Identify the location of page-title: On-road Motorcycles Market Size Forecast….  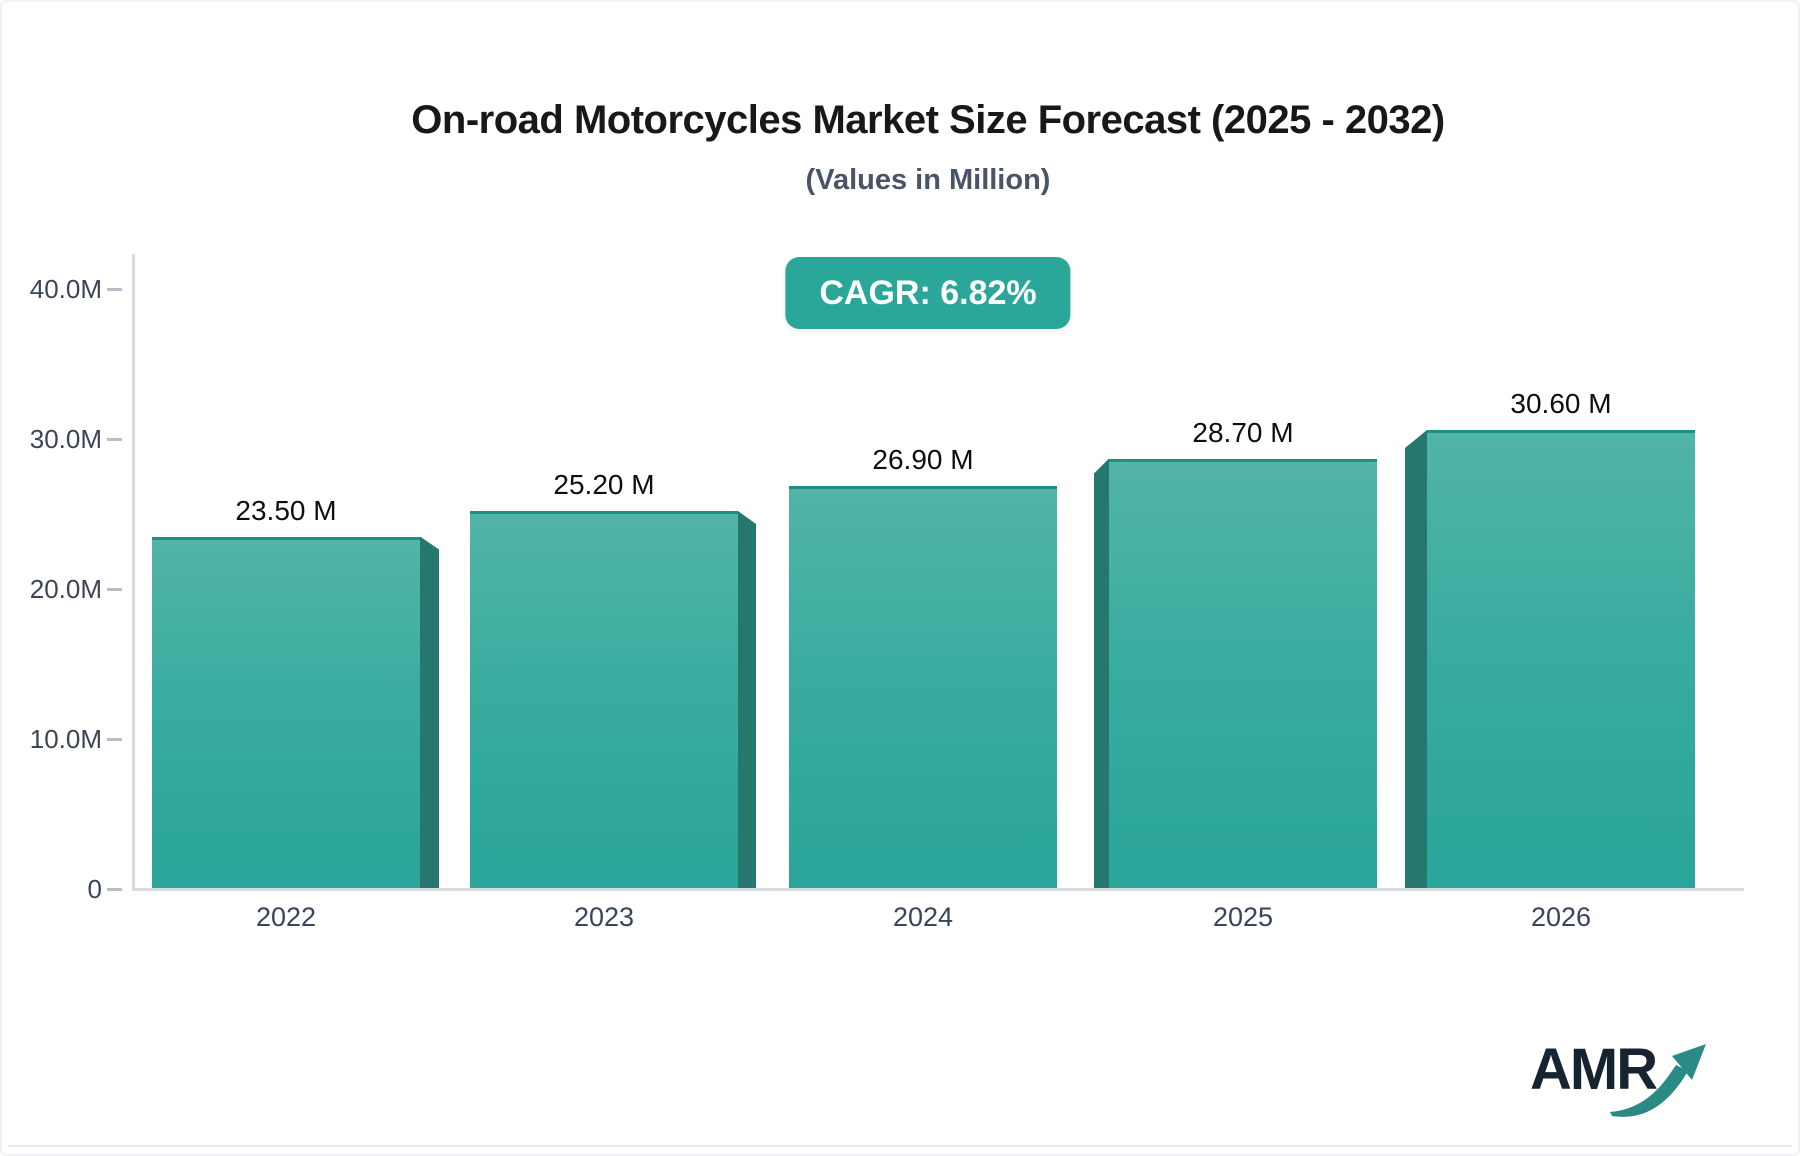
(928, 120).